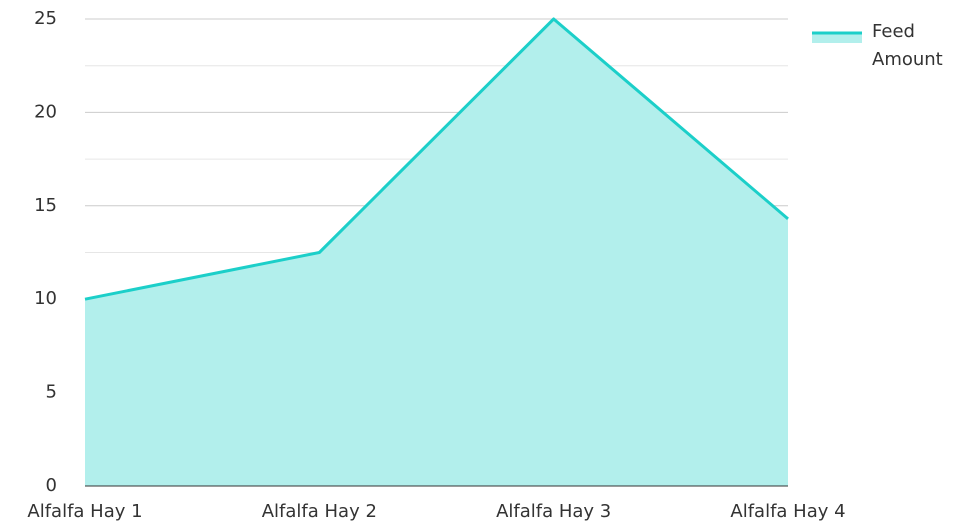 This screenshot has height=528, width=968. Describe the element at coordinates (787, 511) in the screenshot. I see `x-tick-label: Alfalfa Hay 4` at that location.